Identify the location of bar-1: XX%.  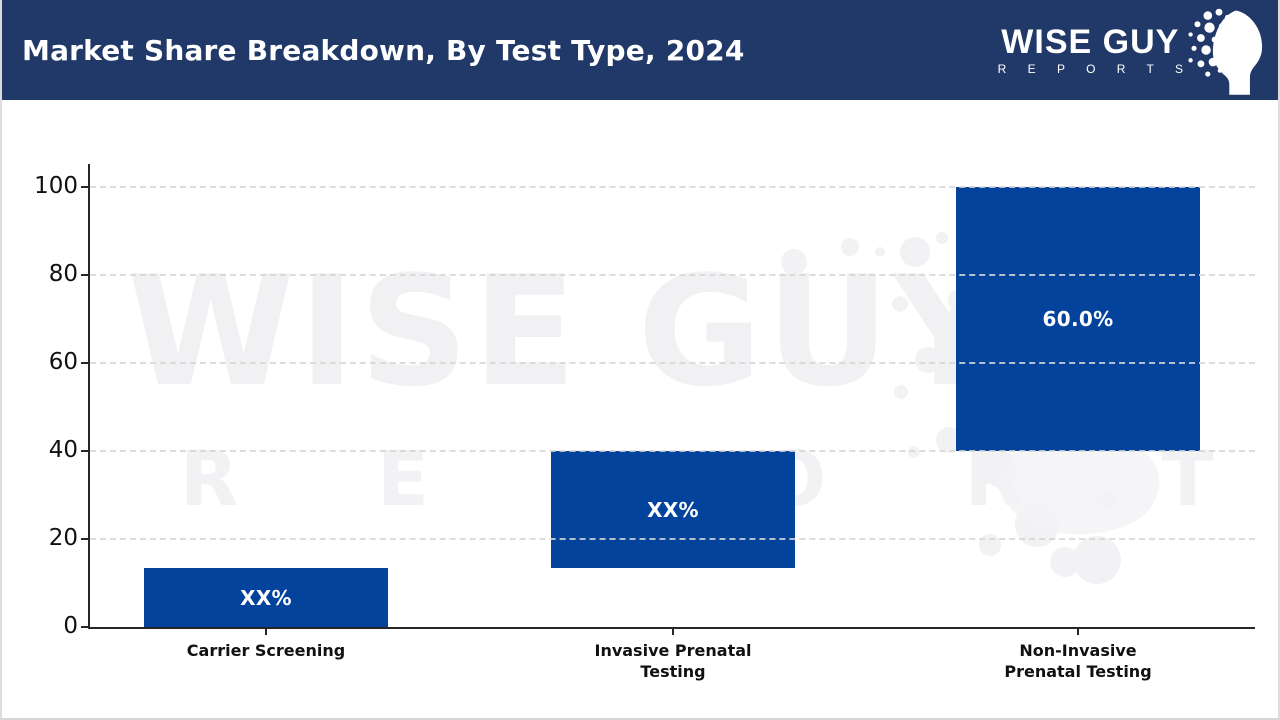
(673, 510).